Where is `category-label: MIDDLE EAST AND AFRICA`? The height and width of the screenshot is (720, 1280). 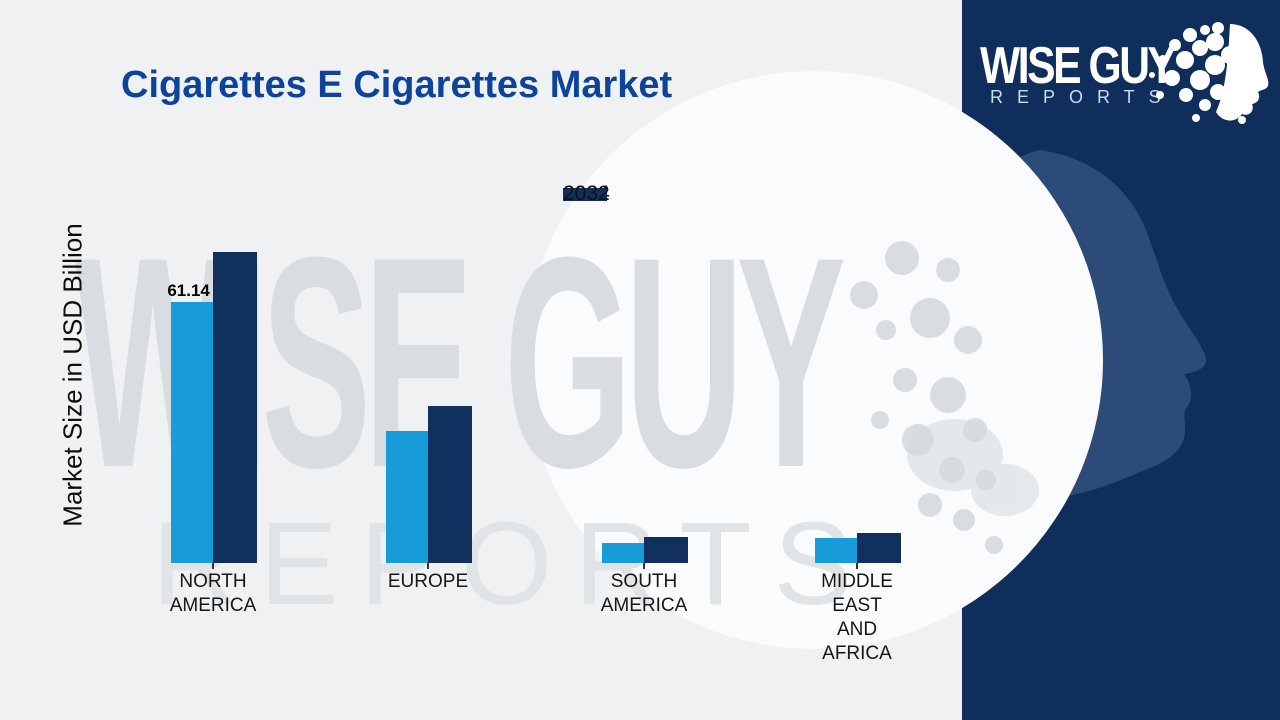
category-label: MIDDLE EAST AND AFRICA is located at coordinates (857, 617).